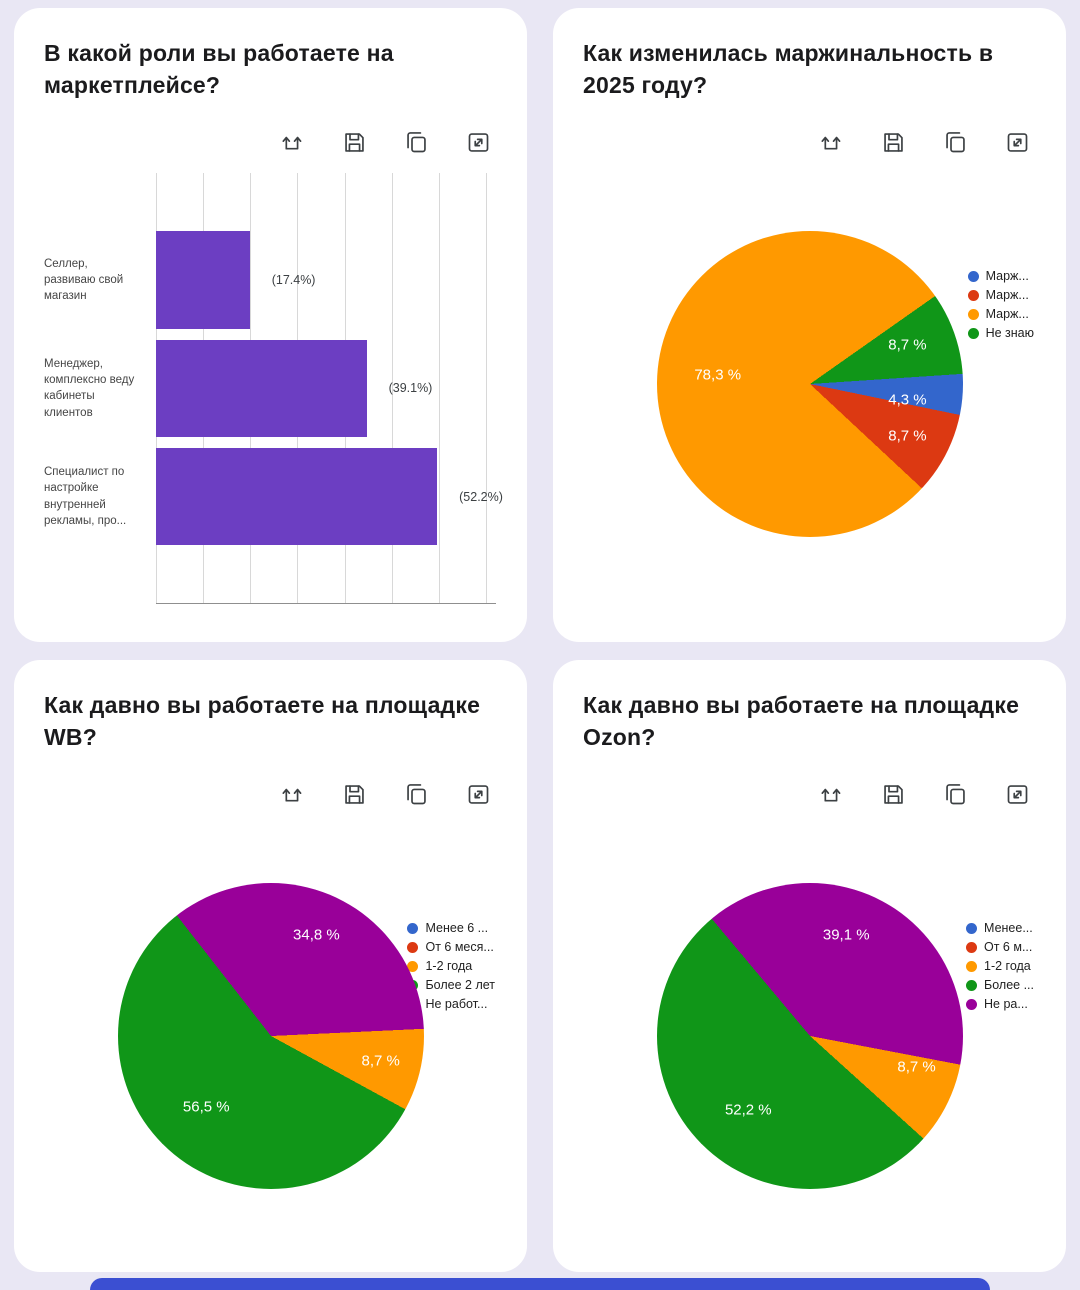  What do you see at coordinates (320, 280) in the screenshot?
I see `bar-track: (17.4%)` at bounding box center [320, 280].